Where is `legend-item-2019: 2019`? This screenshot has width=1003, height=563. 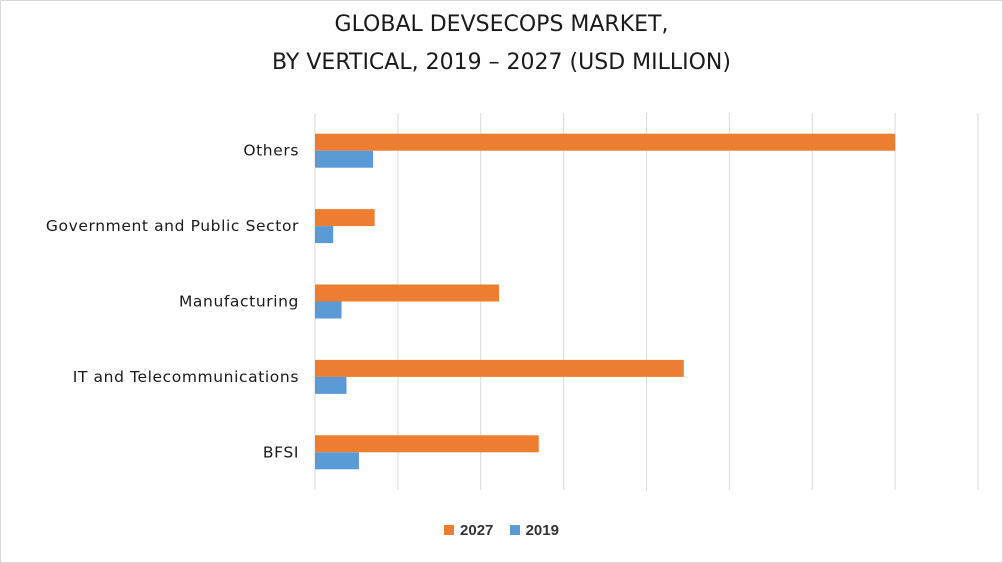
legend-item-2019: 2019 is located at coordinates (534, 530).